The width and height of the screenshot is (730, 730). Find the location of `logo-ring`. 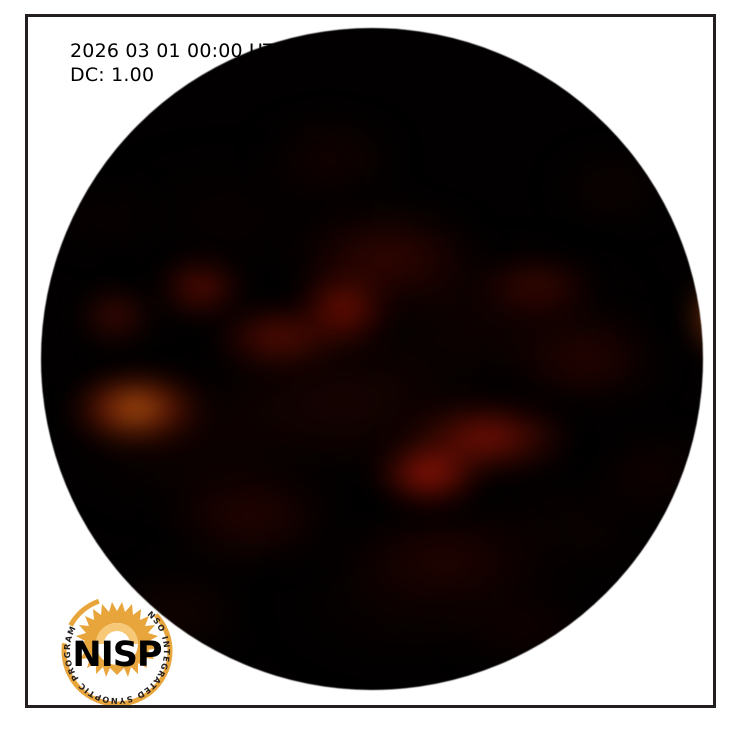

logo-ring is located at coordinates (117, 650).